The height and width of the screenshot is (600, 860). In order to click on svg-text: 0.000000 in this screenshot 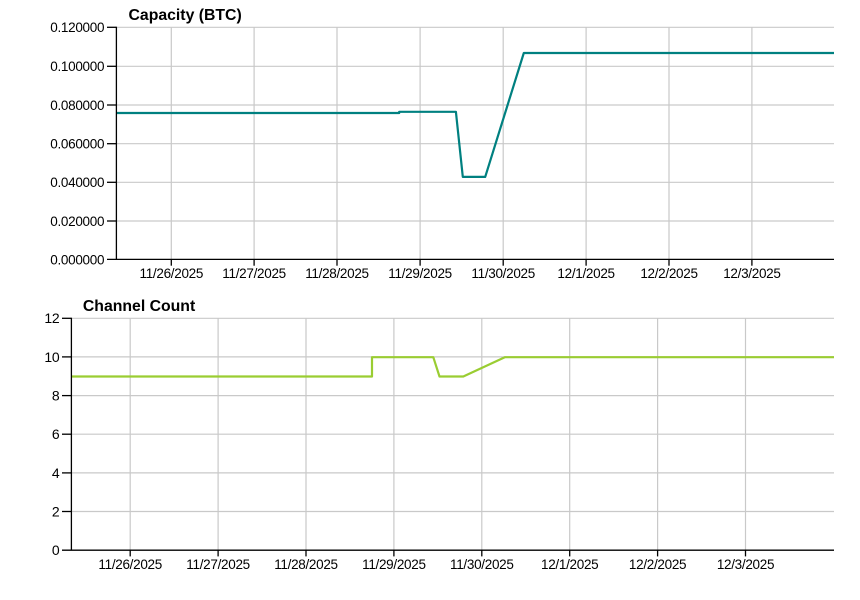, I will do `click(77, 259)`.